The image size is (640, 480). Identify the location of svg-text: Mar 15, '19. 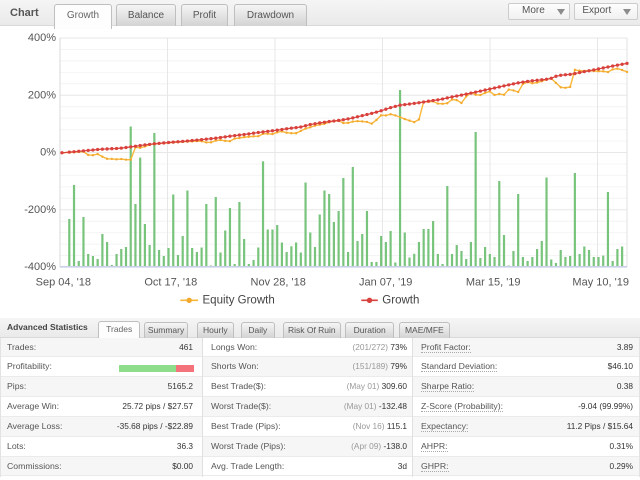
(493, 283).